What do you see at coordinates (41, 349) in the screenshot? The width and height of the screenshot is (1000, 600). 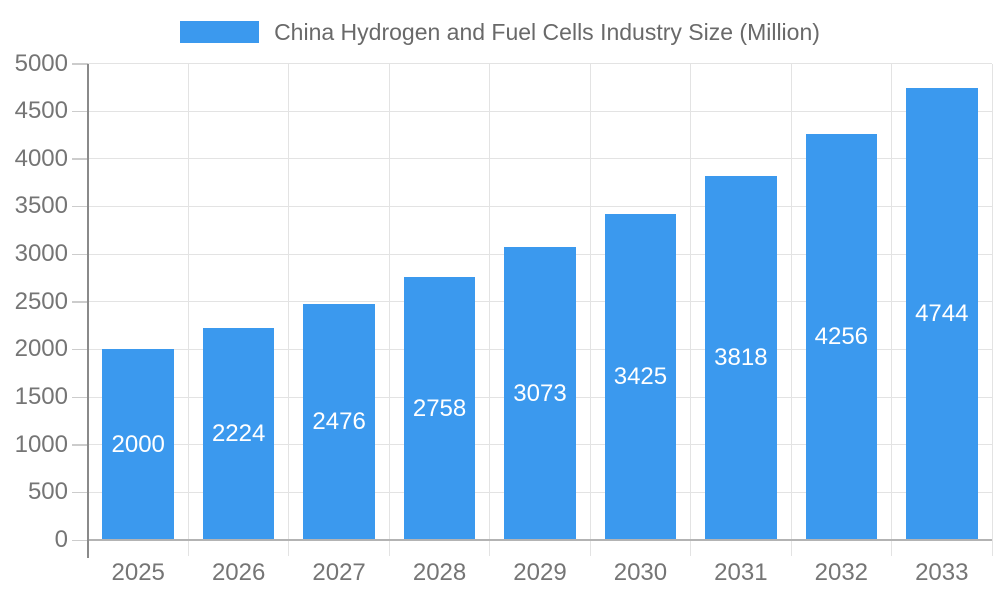 I see `y-axis-label: 2000` at bounding box center [41, 349].